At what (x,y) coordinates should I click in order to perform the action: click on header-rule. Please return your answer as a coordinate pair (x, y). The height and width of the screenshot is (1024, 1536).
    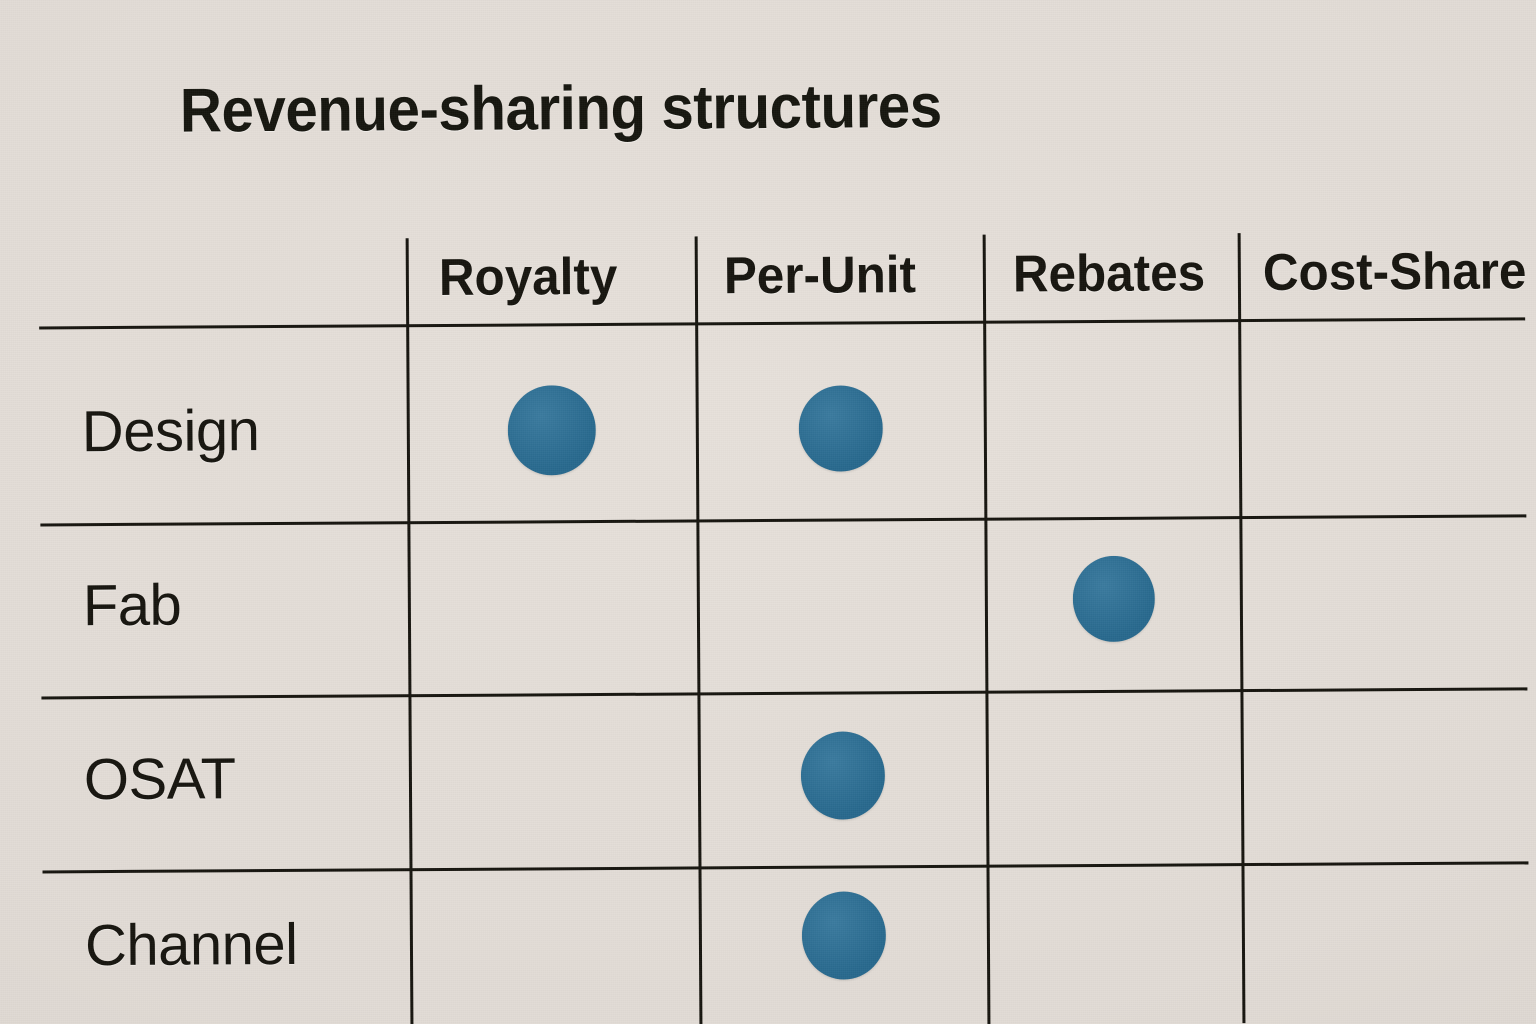
    Looking at the image, I should click on (782, 323).